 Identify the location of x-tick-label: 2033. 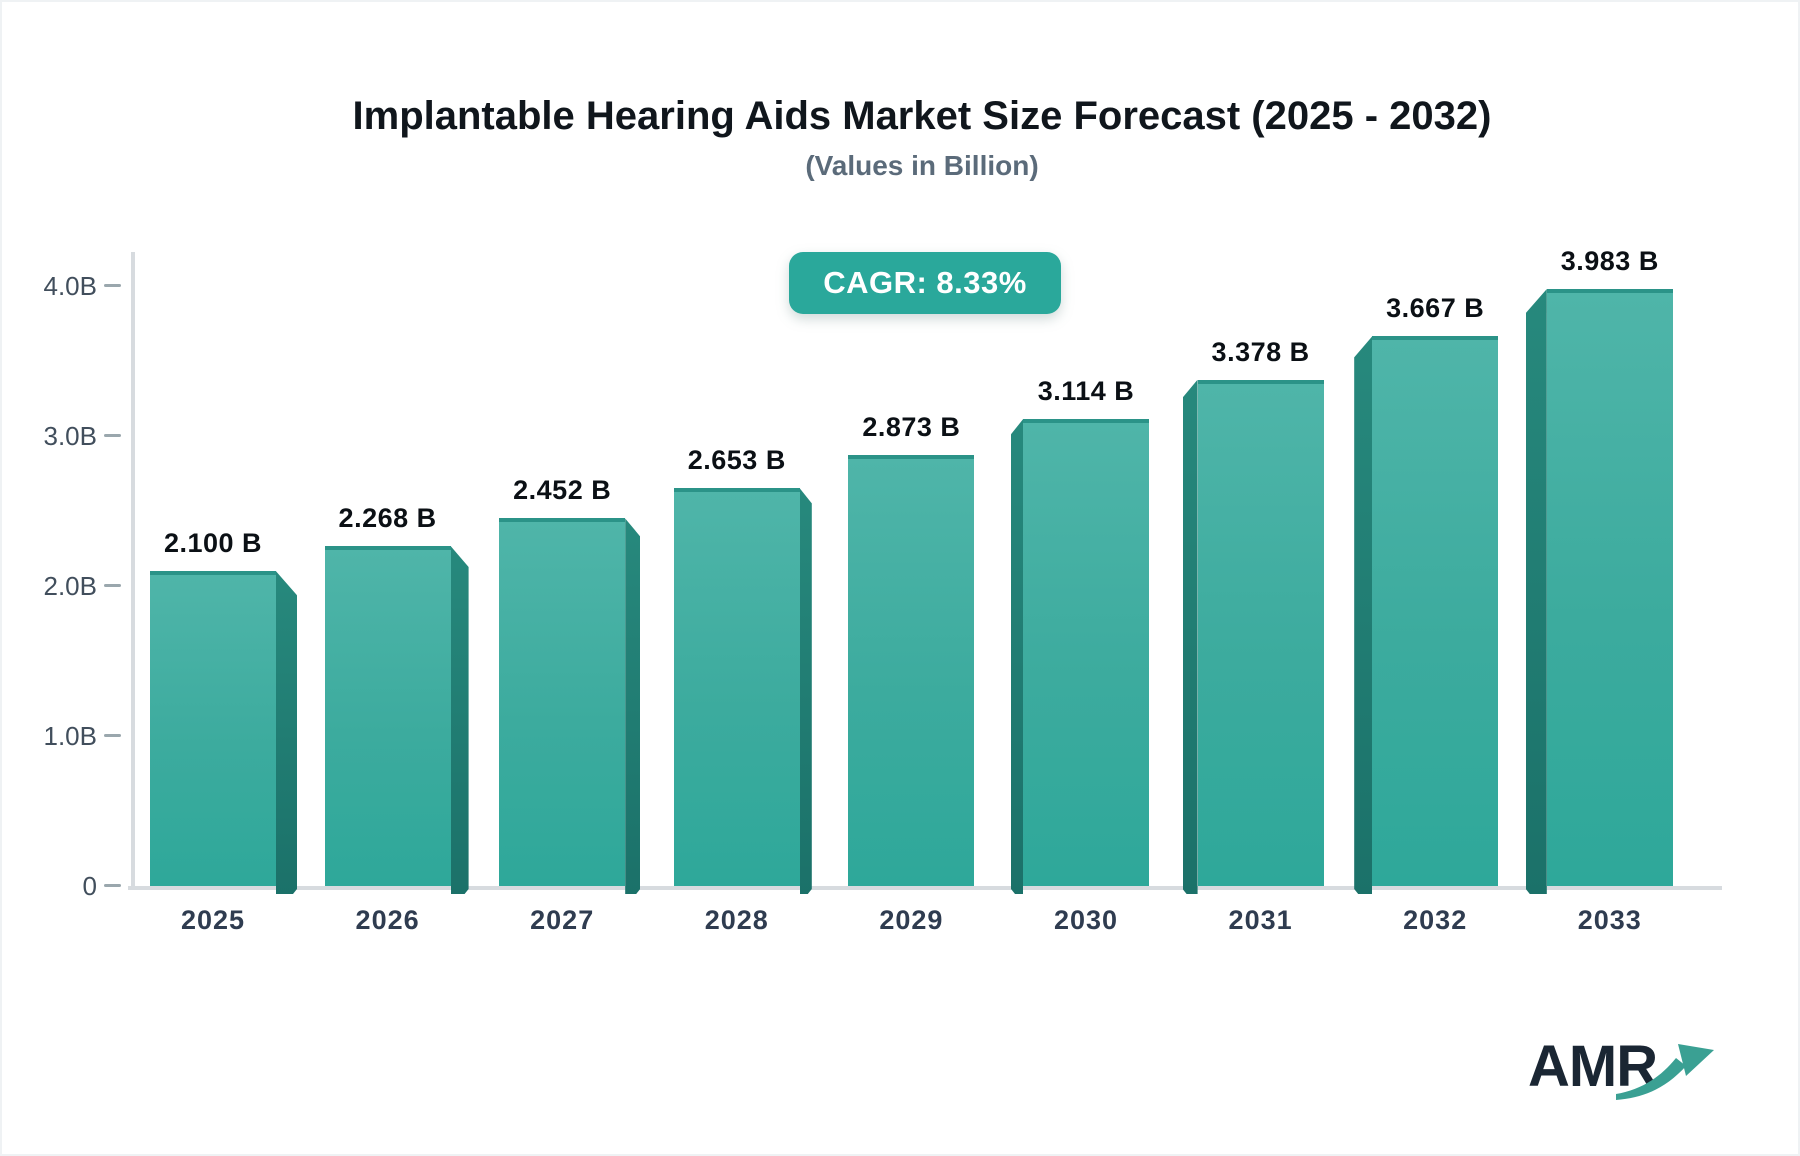
(1609, 920).